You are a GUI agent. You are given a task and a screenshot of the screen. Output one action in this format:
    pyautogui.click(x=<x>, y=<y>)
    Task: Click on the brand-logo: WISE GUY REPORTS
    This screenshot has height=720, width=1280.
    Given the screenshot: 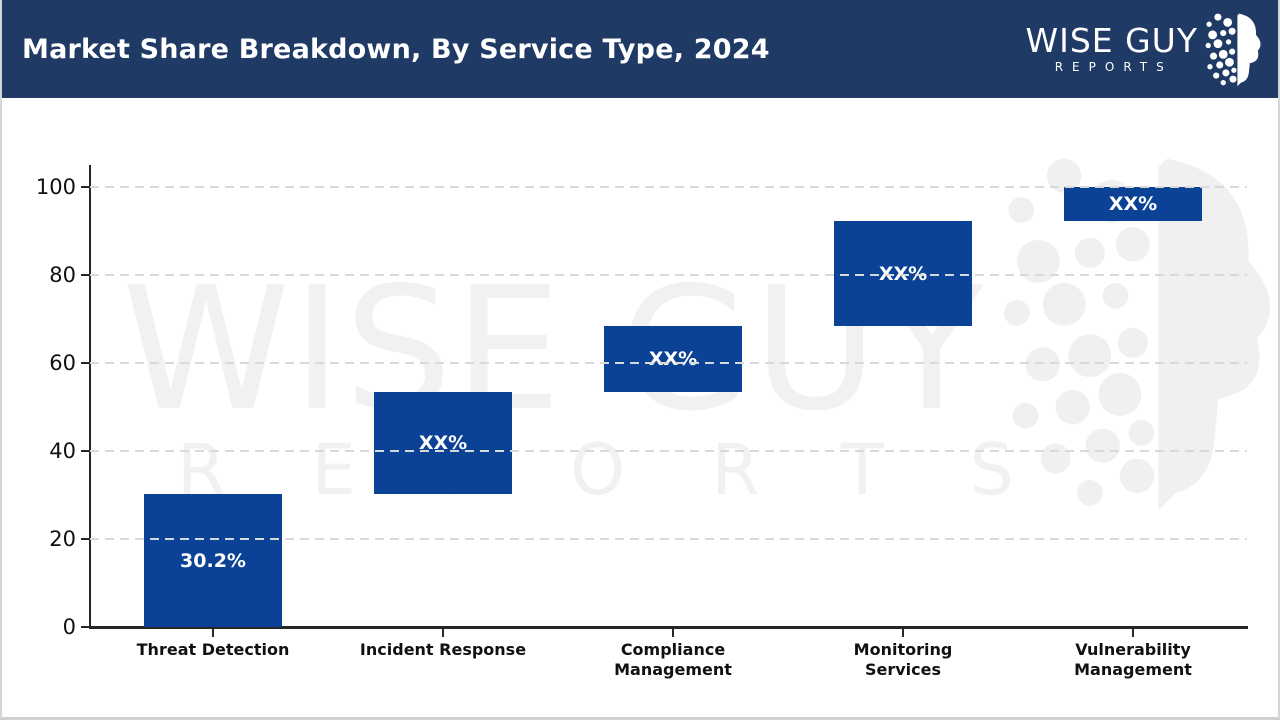 What is the action you would take?
    pyautogui.click(x=1144, y=49)
    